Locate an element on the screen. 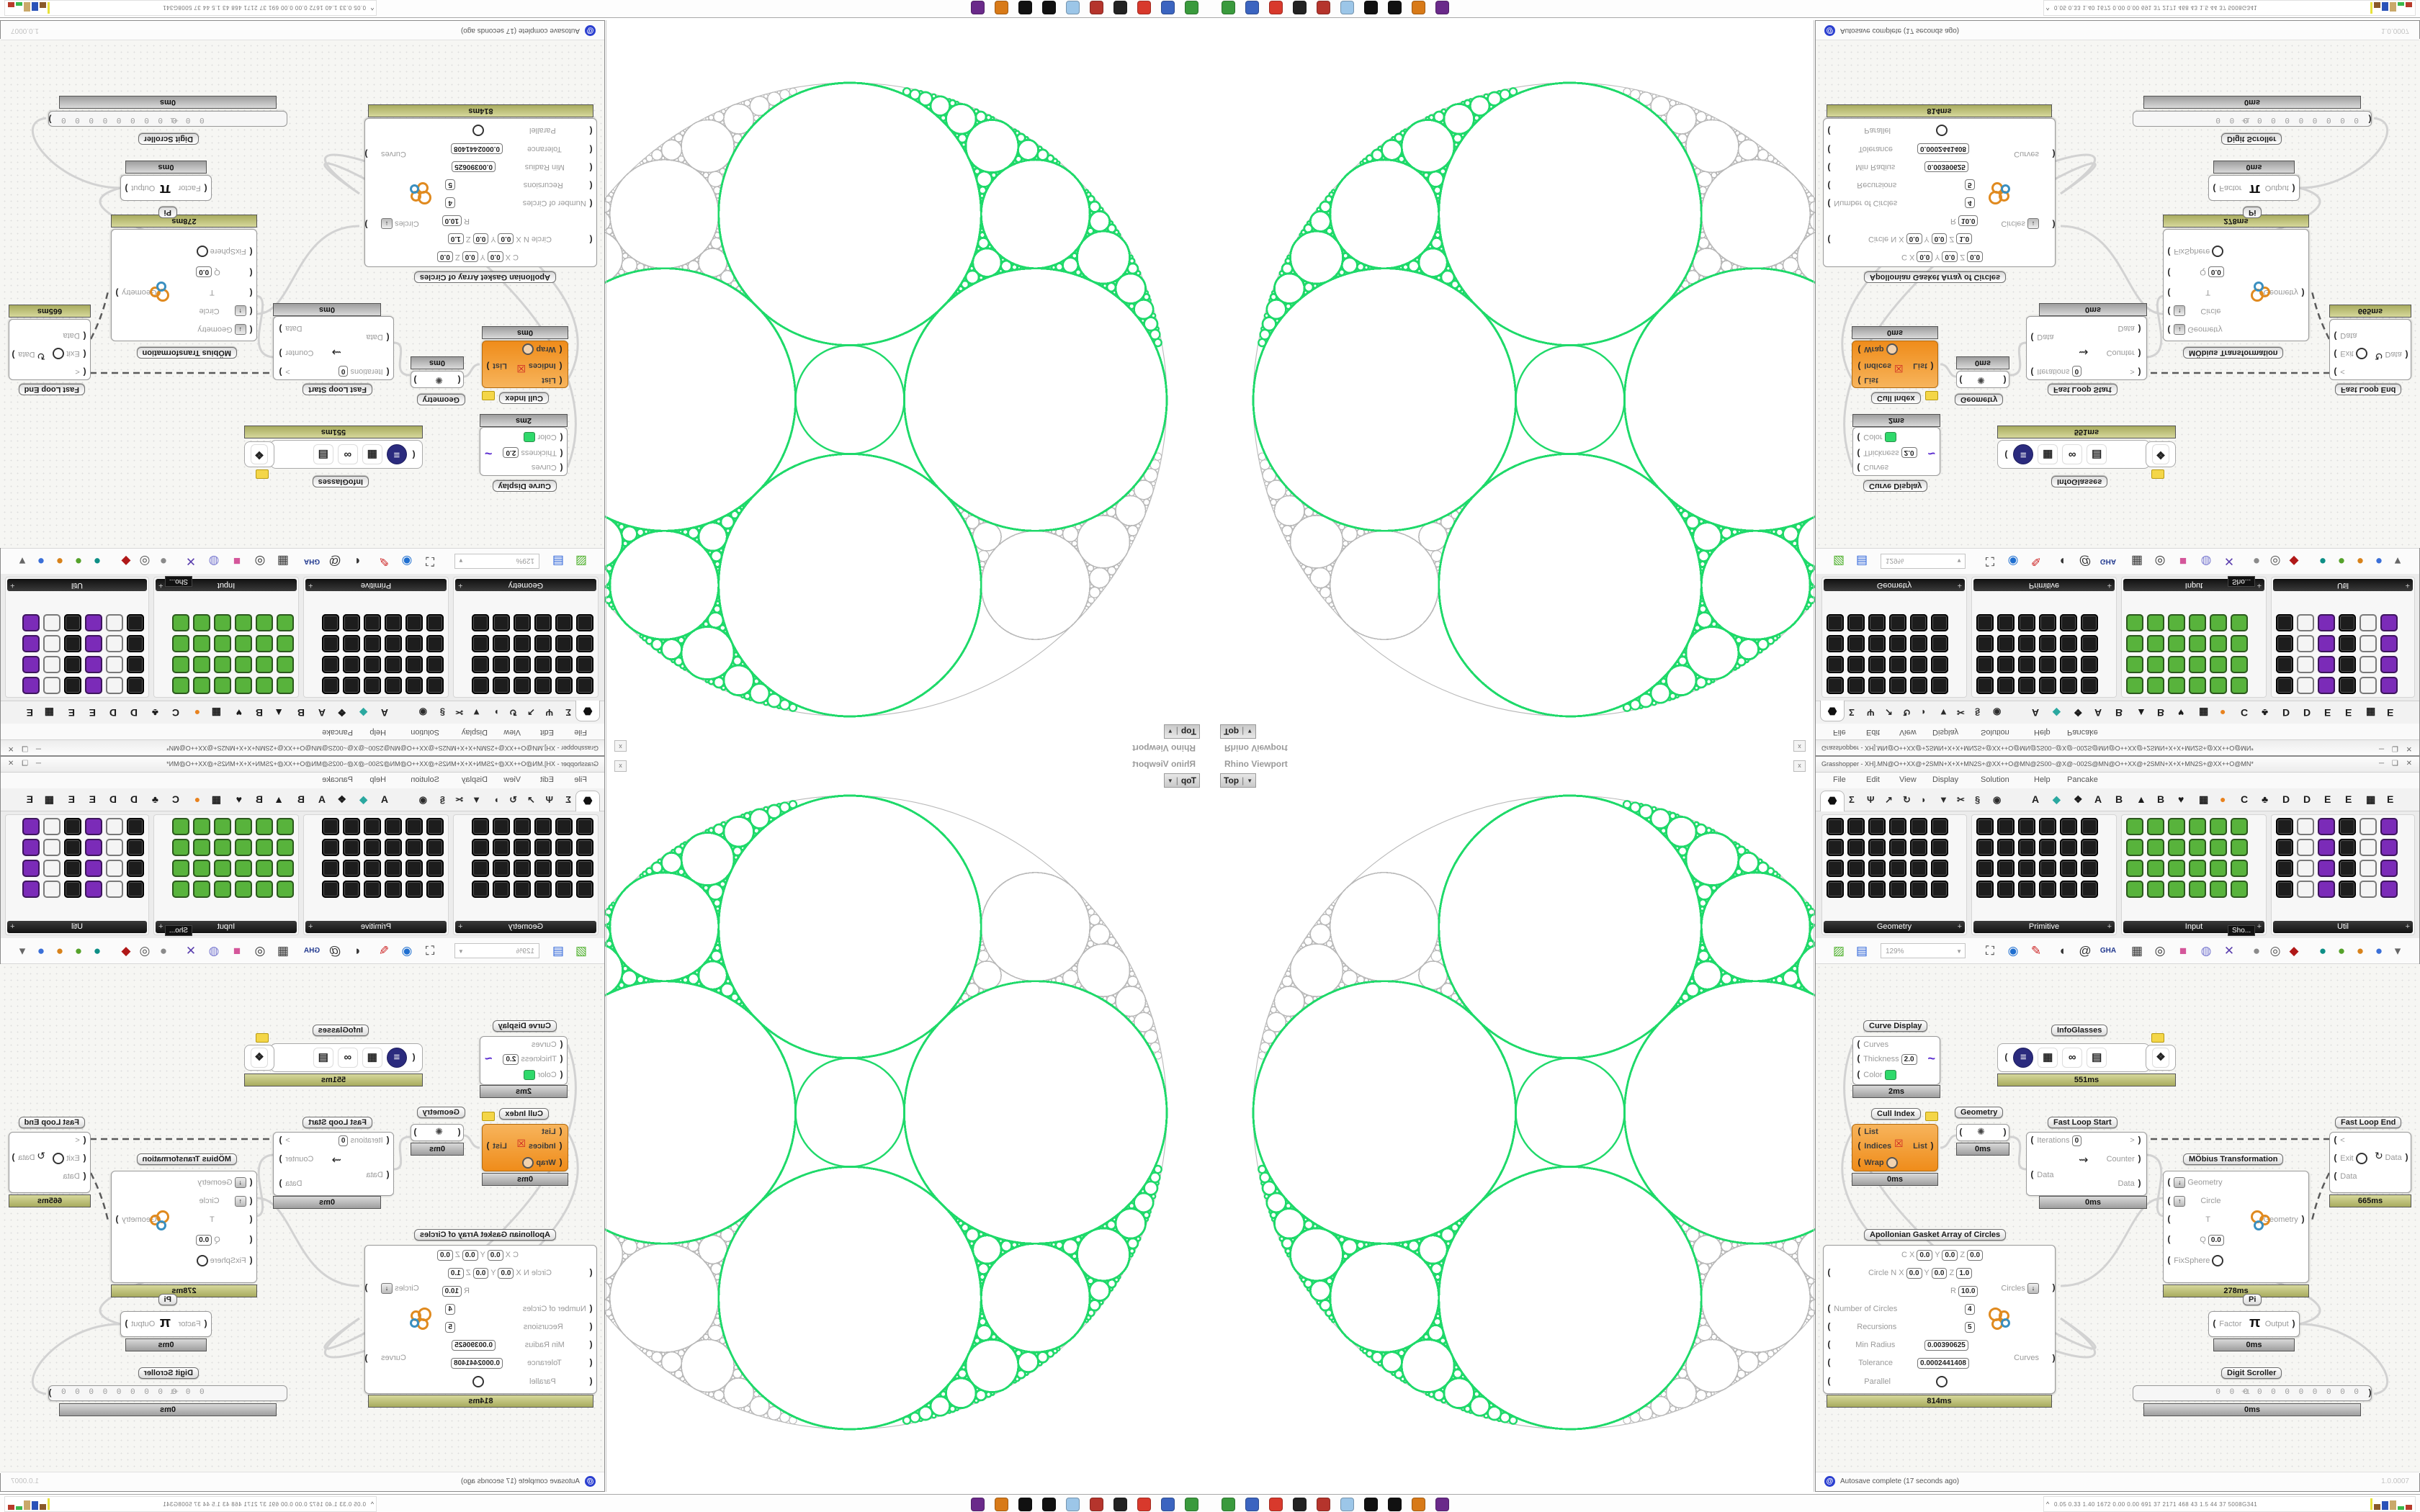 The width and height of the screenshot is (2420, 1512). display-blue-icon: ● is located at coordinates (41, 561).